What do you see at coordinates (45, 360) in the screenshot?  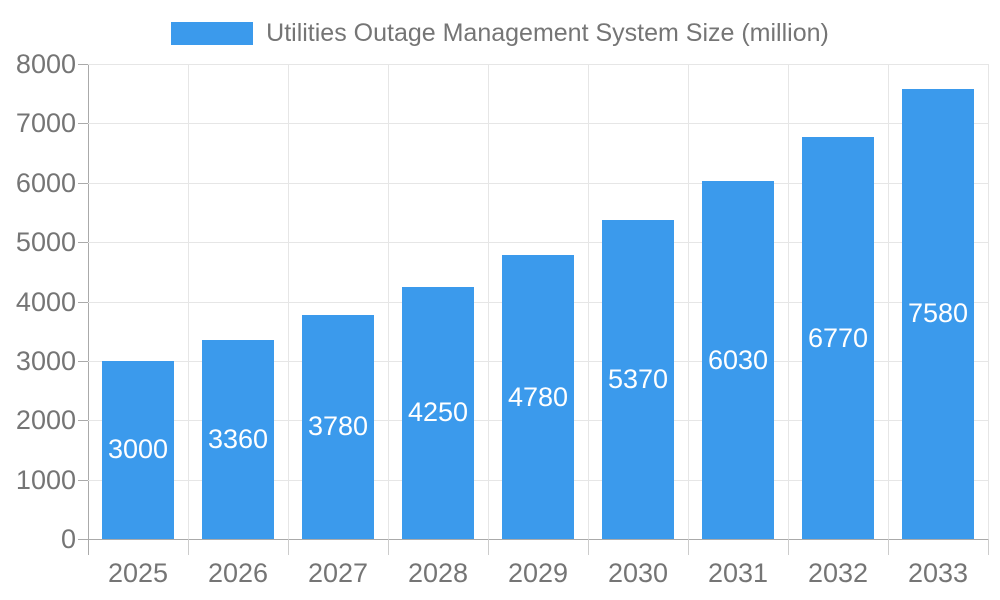 I see `y-axis-label: 3000` at bounding box center [45, 360].